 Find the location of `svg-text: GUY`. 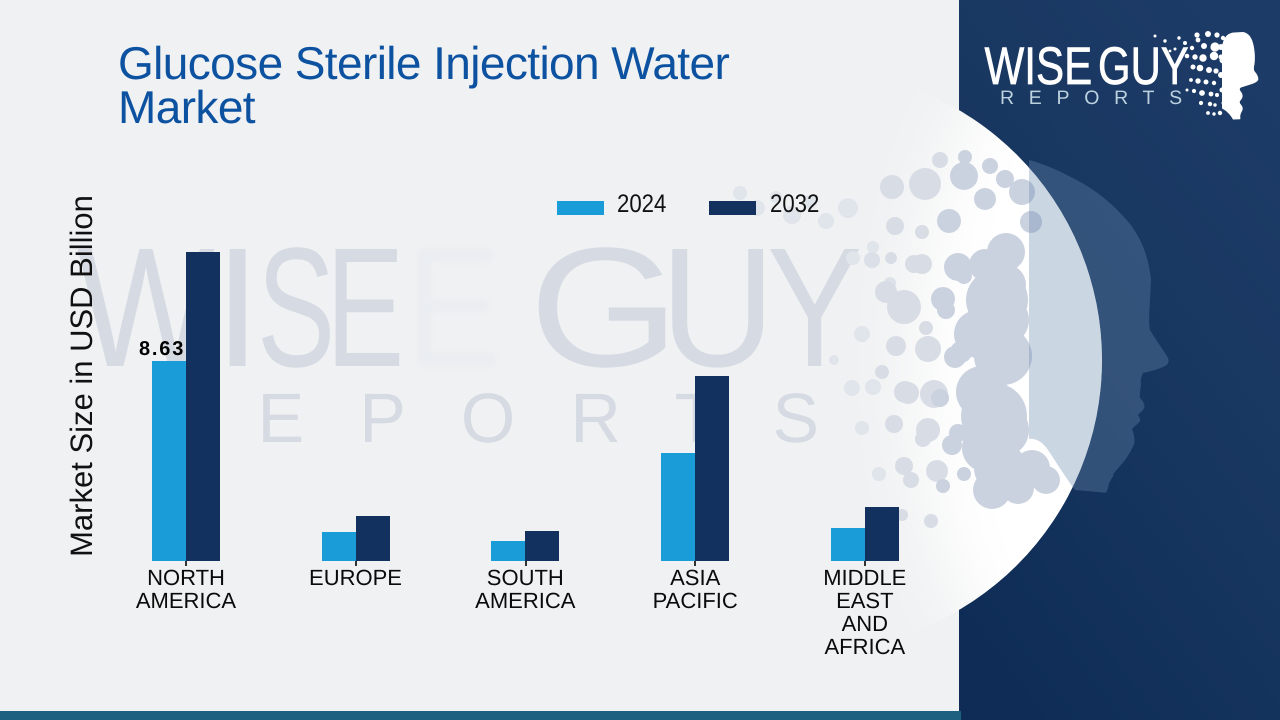

svg-text: GUY is located at coordinates (1143, 66).